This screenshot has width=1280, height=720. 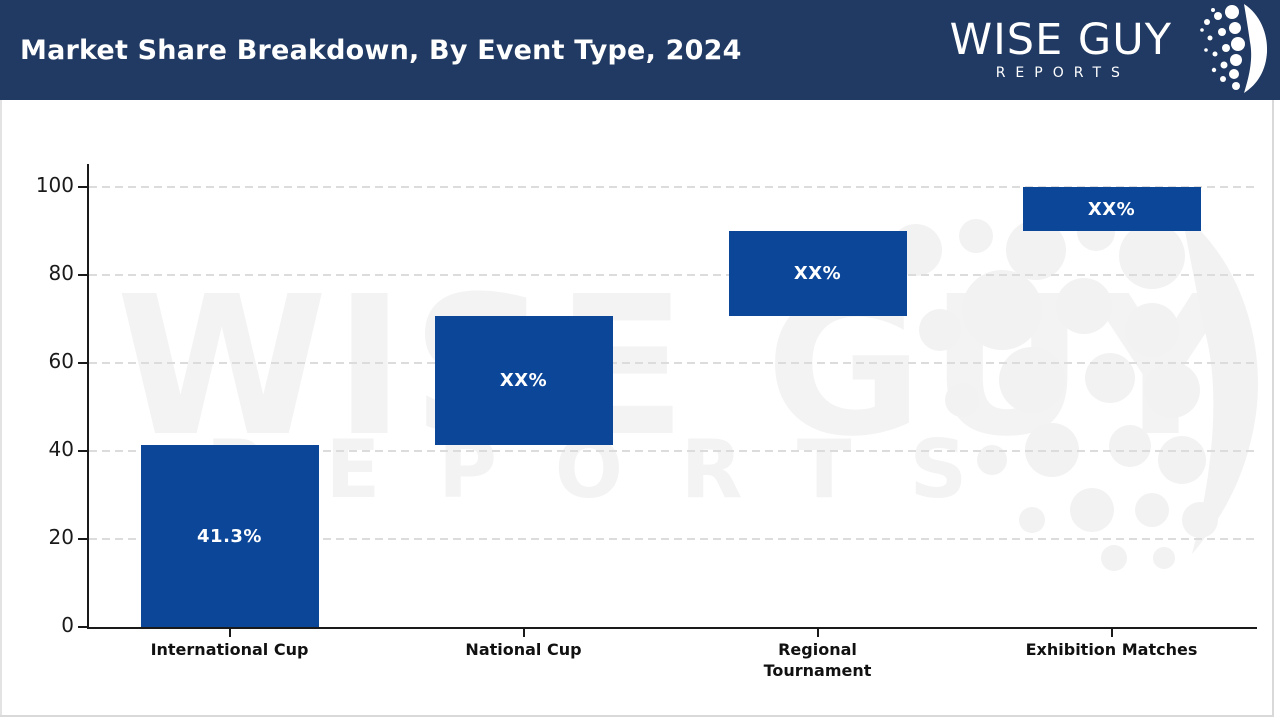 I want to click on brand-logo: WISE GUY REPORTS, so click(x=1110, y=50).